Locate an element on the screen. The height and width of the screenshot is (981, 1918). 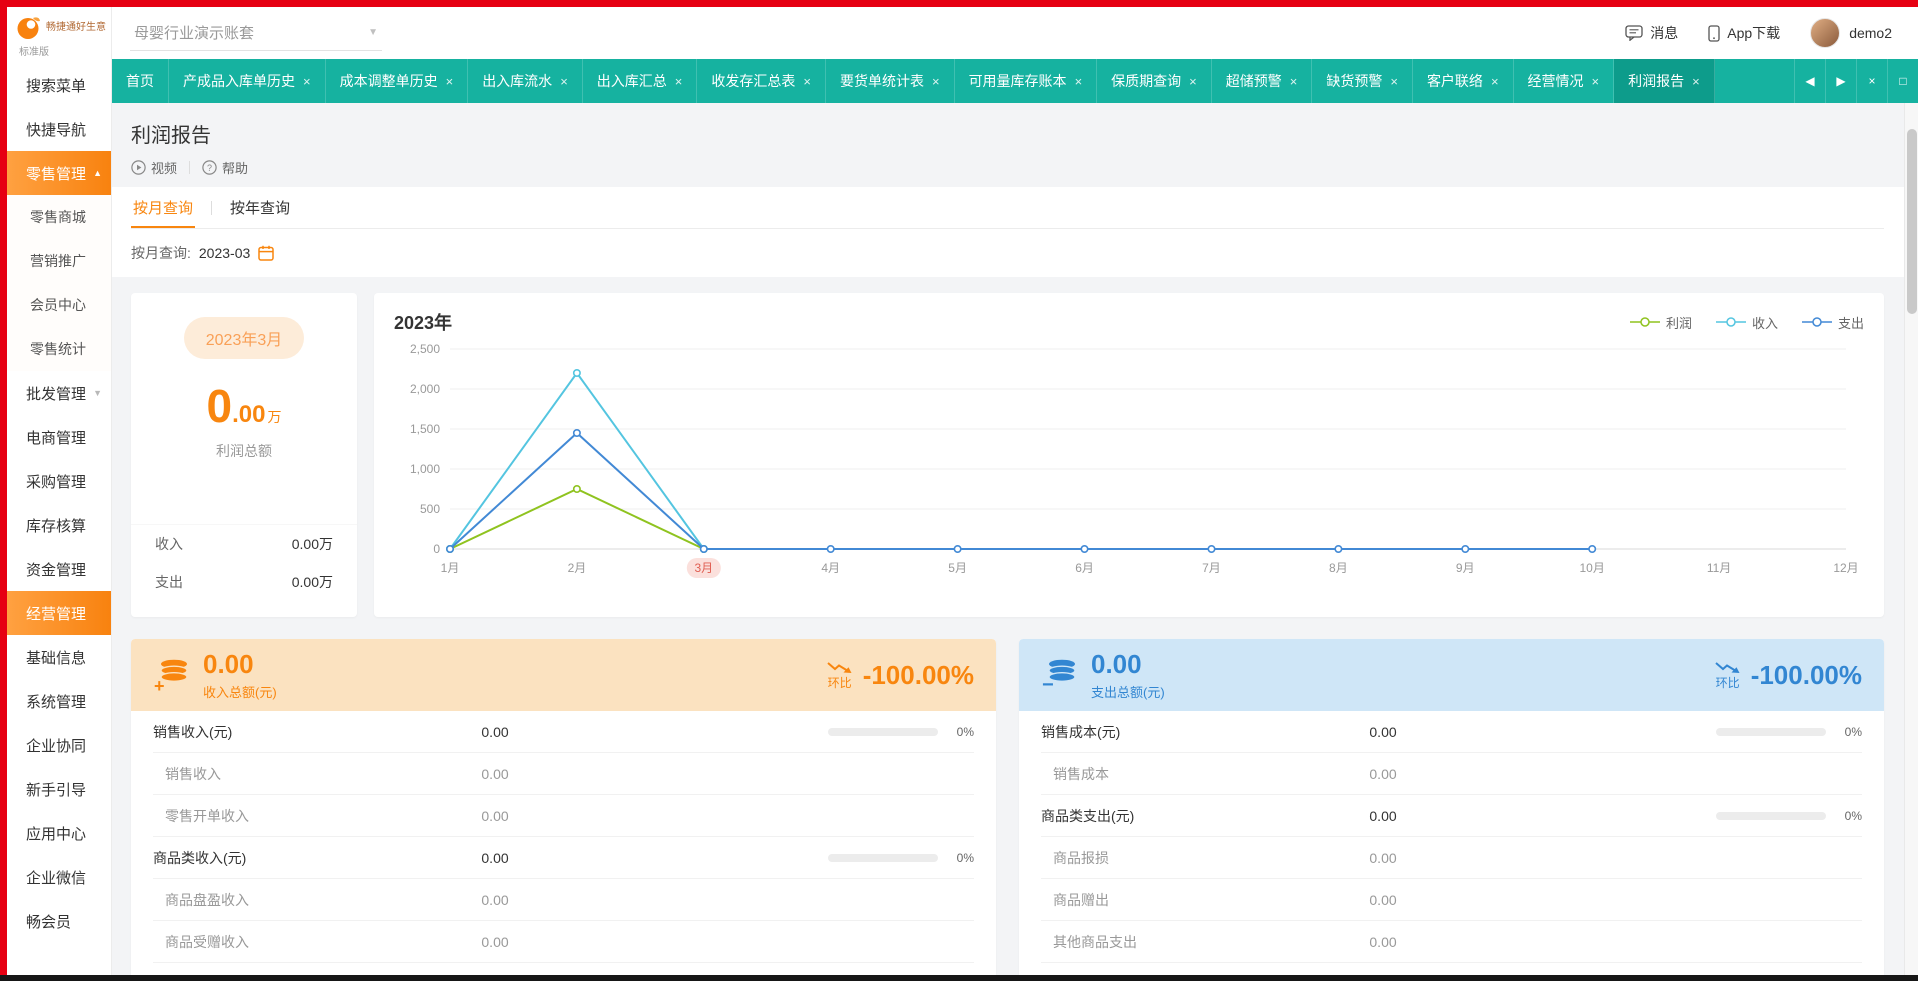
chart-legend: 利润 收入 支出 is located at coordinates (1746, 322).